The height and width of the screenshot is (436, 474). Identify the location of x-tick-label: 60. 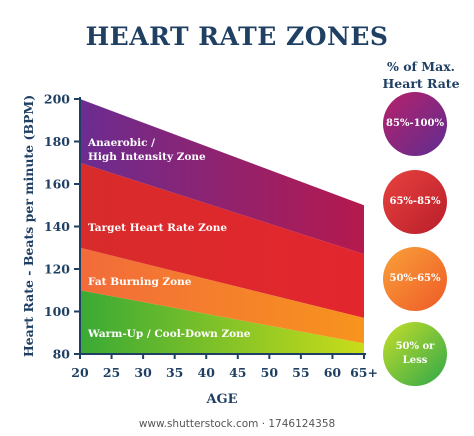
(333, 372).